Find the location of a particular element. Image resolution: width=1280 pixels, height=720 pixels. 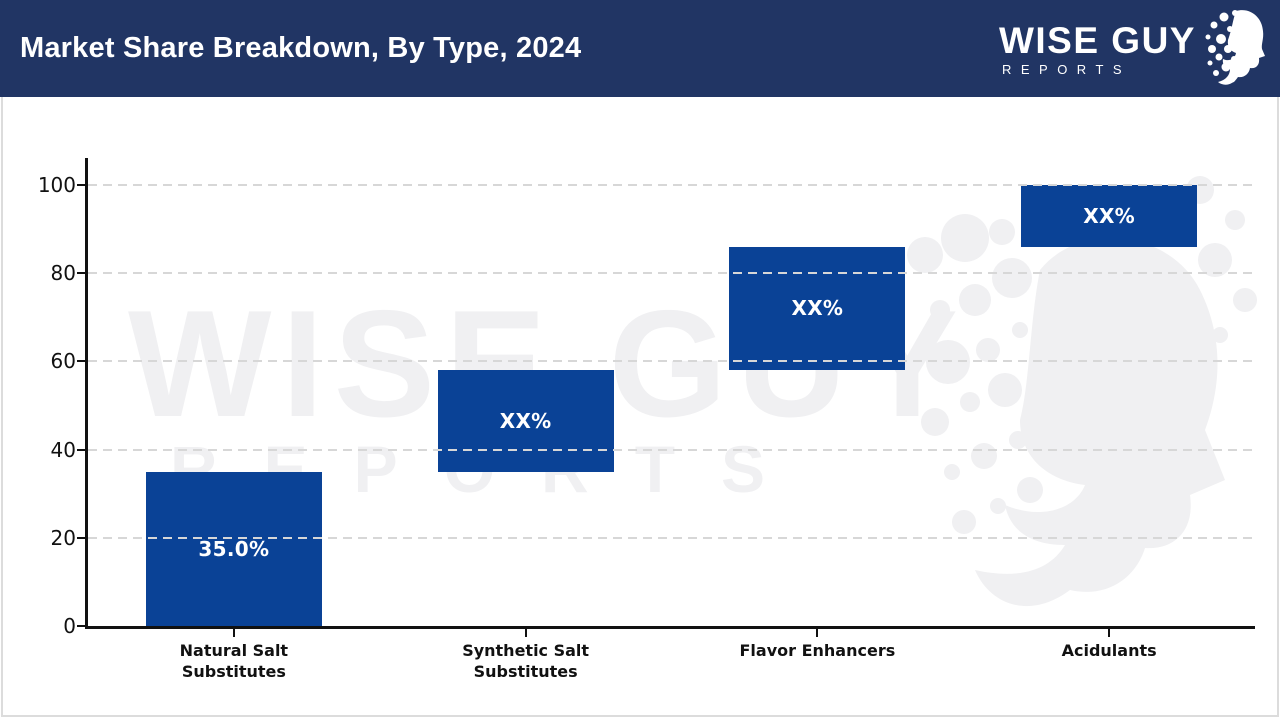

x-axis-line is located at coordinates (670, 627).